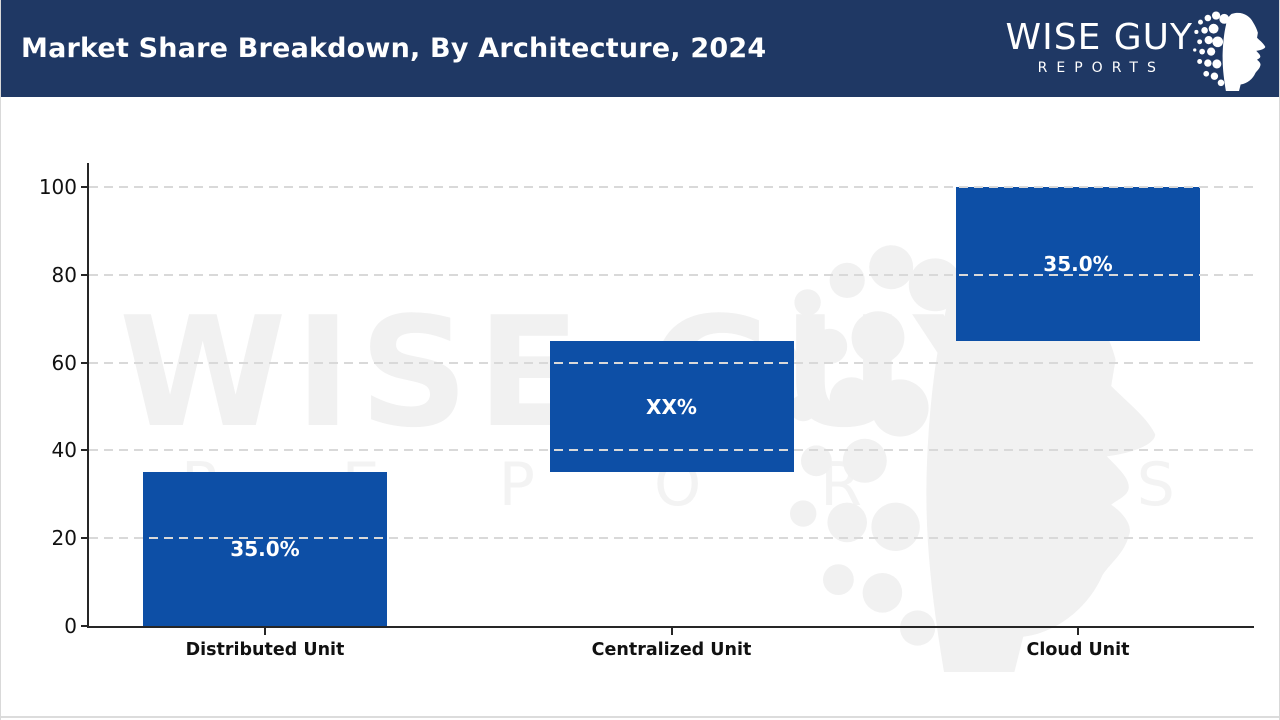 This screenshot has width=1280, height=720. What do you see at coordinates (671, 650) in the screenshot?
I see `x-tick-label-1: Centralized Unit` at bounding box center [671, 650].